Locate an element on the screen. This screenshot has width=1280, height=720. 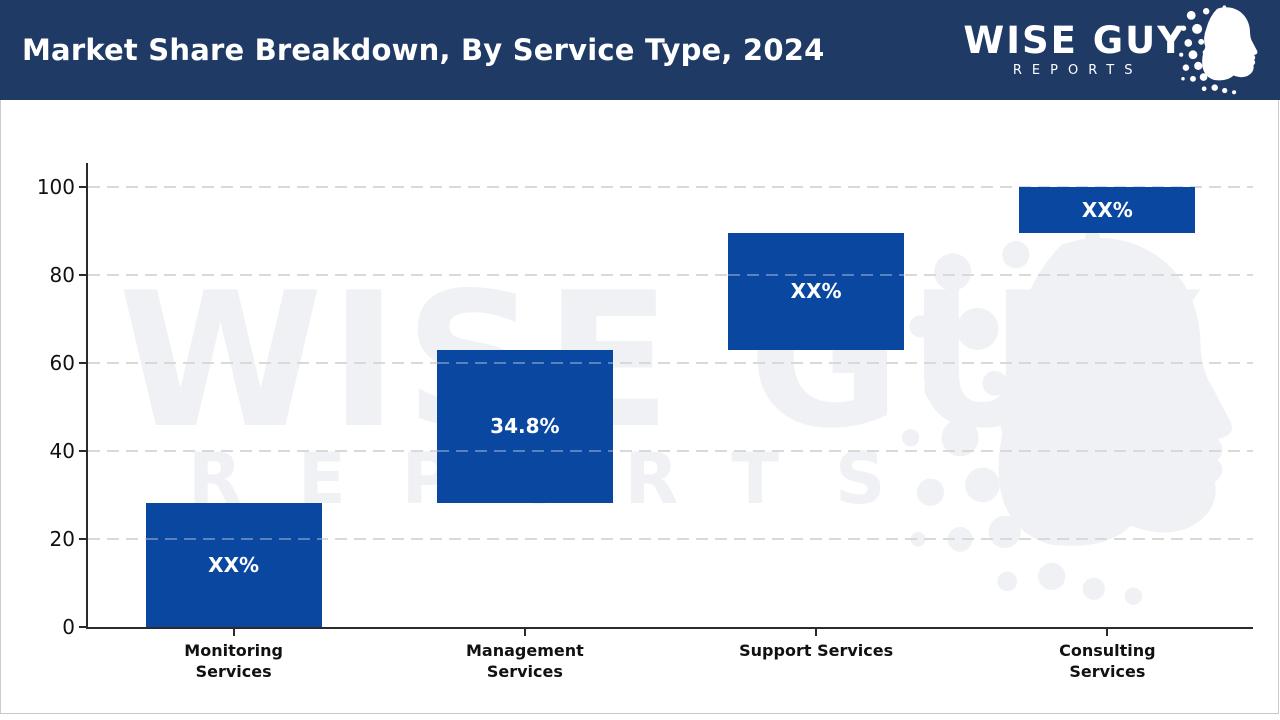
x-tick-label-3: Support Services is located at coordinates (816, 650).